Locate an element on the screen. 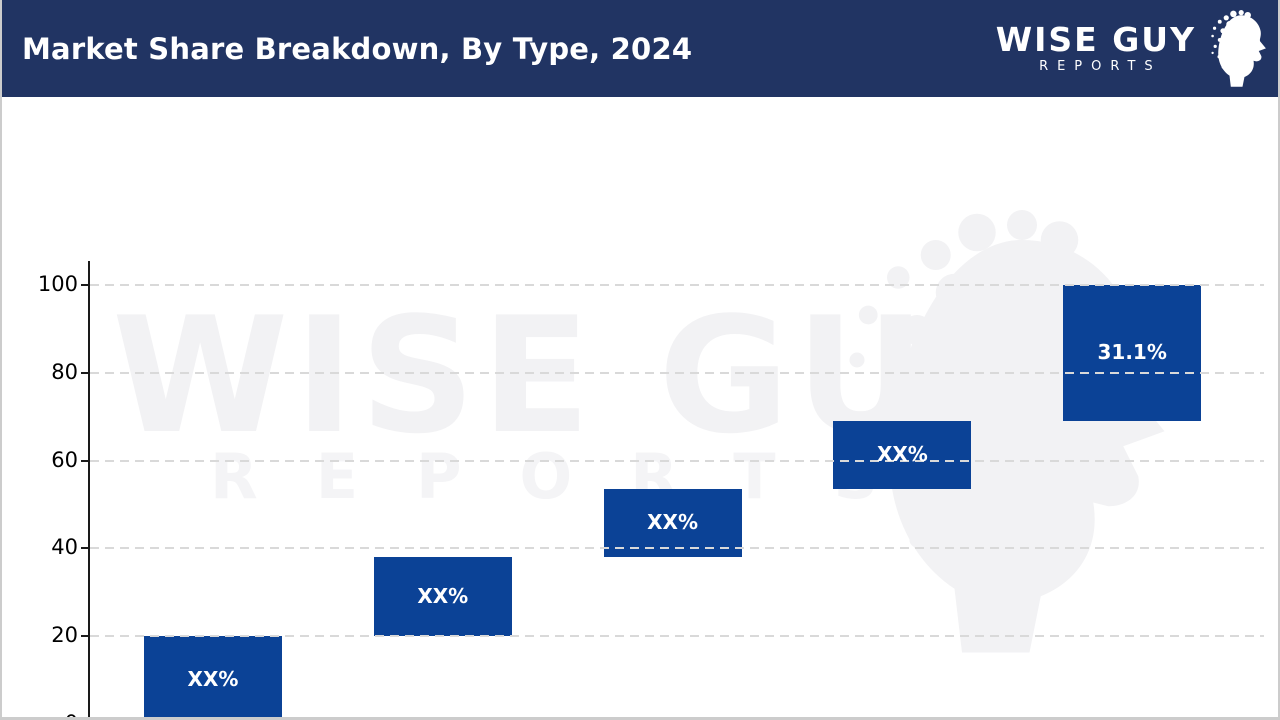  brand-subname: REPORTS is located at coordinates (1100, 66).